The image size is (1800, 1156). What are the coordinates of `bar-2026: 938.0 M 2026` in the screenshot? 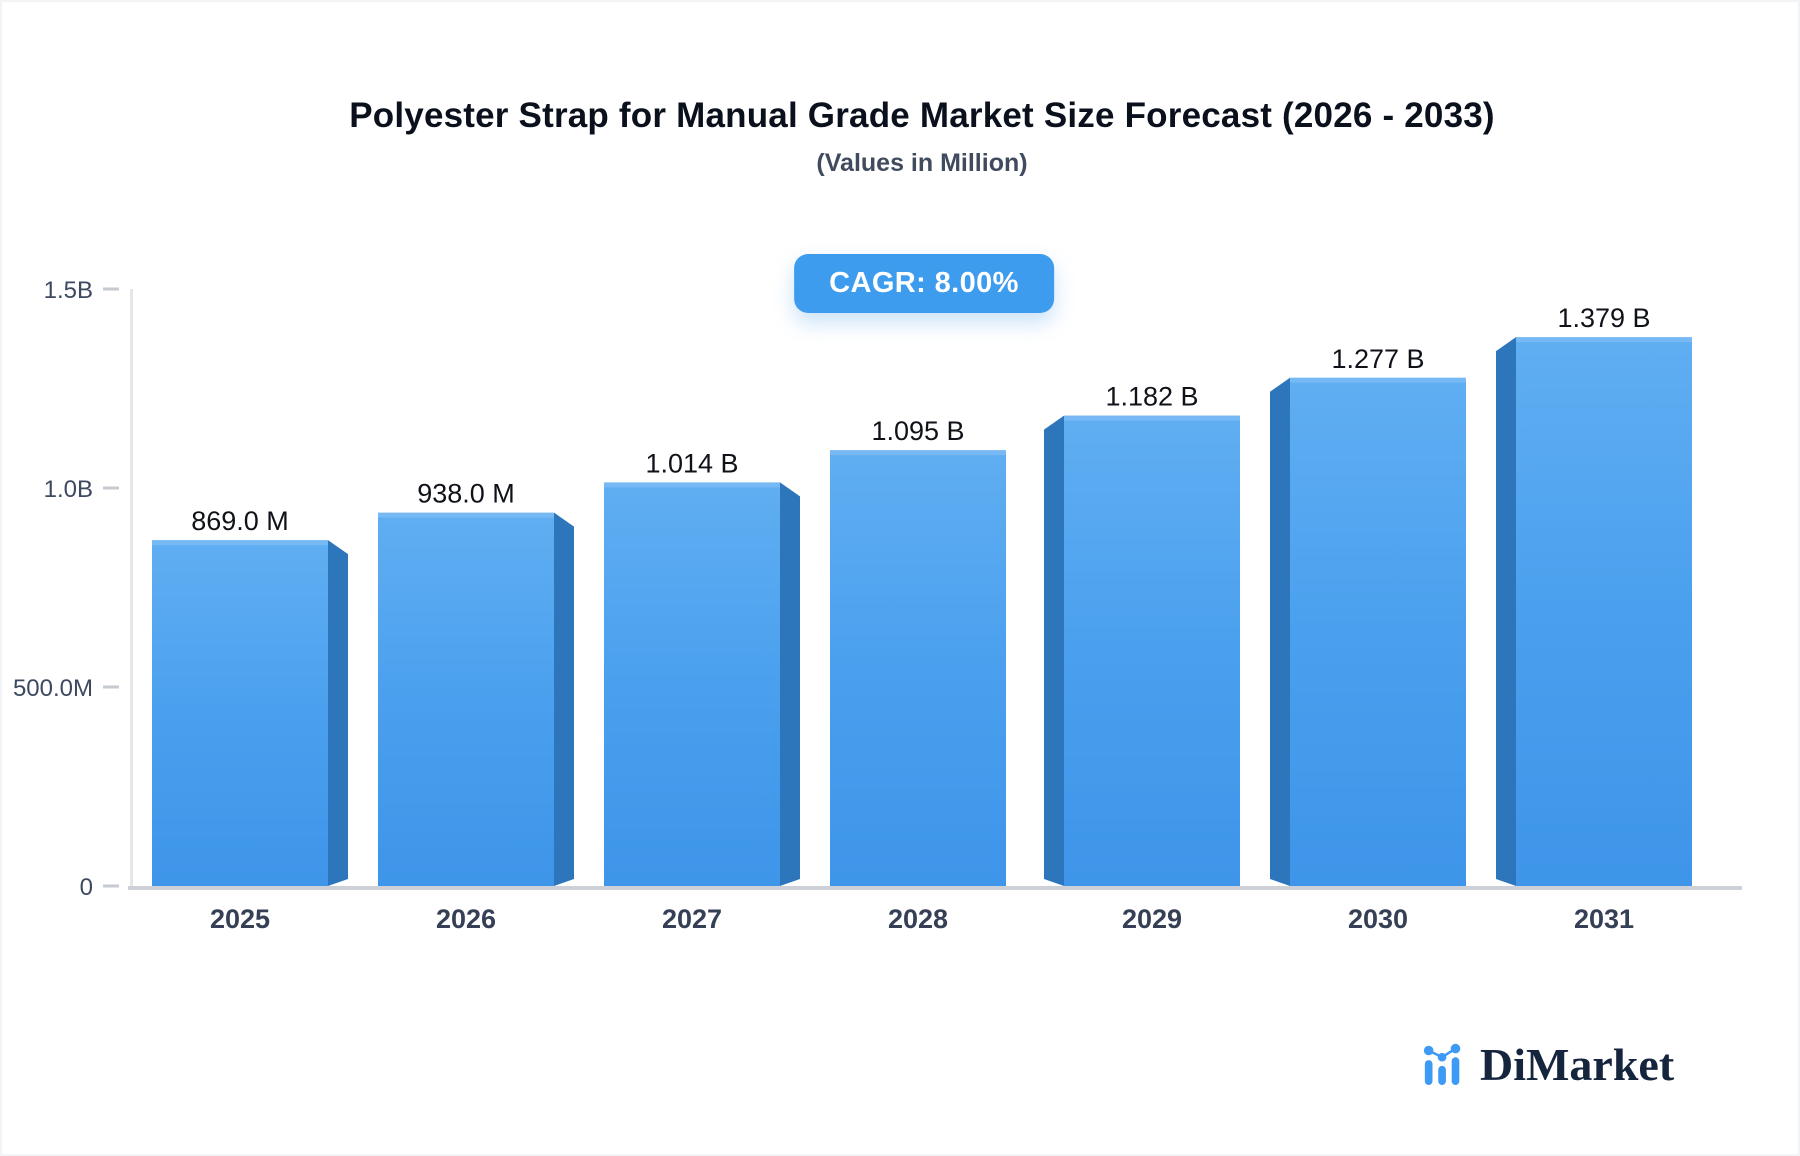 It's located at (476, 706).